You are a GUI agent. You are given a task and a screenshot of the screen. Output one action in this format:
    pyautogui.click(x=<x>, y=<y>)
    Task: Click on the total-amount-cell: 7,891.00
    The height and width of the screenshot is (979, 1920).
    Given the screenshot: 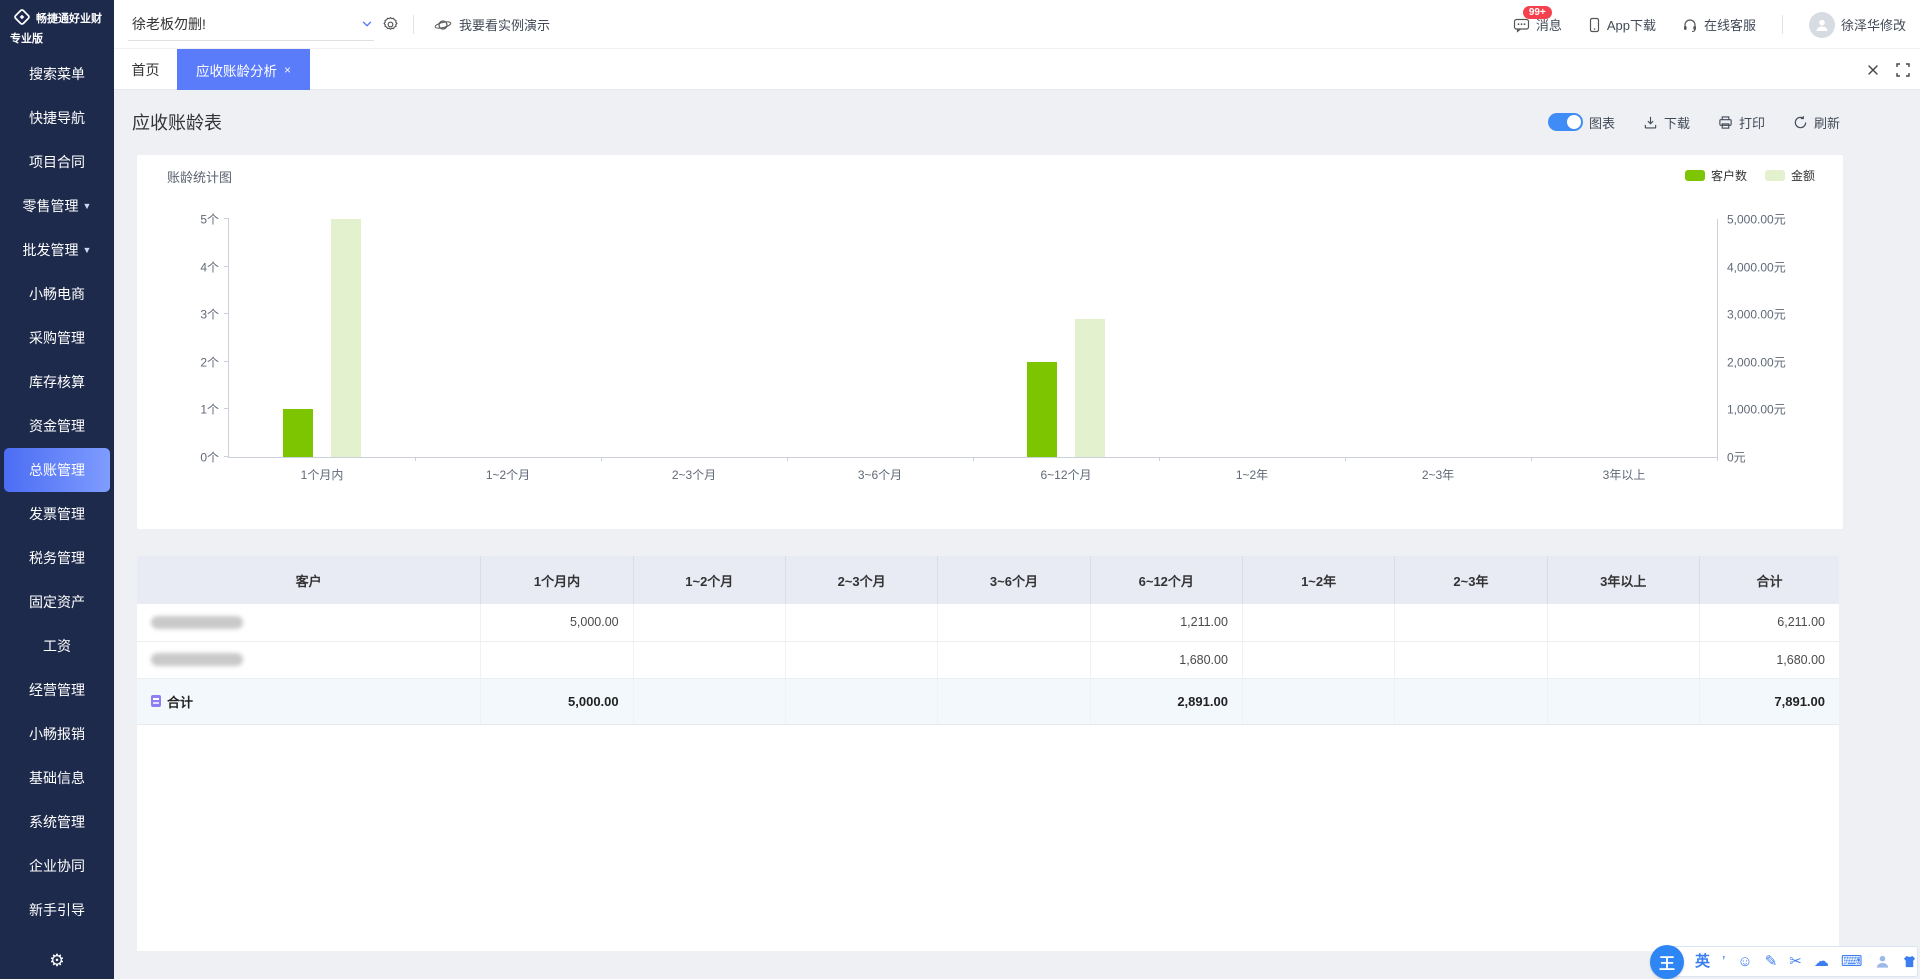 What is the action you would take?
    pyautogui.click(x=1769, y=701)
    